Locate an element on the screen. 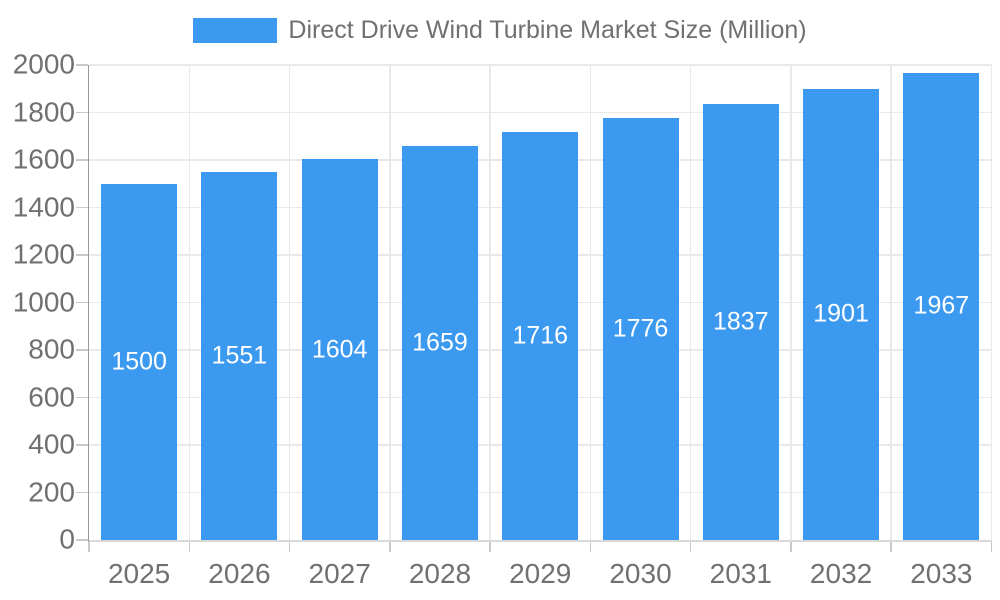  bar-value-label: 1901 is located at coordinates (841, 313).